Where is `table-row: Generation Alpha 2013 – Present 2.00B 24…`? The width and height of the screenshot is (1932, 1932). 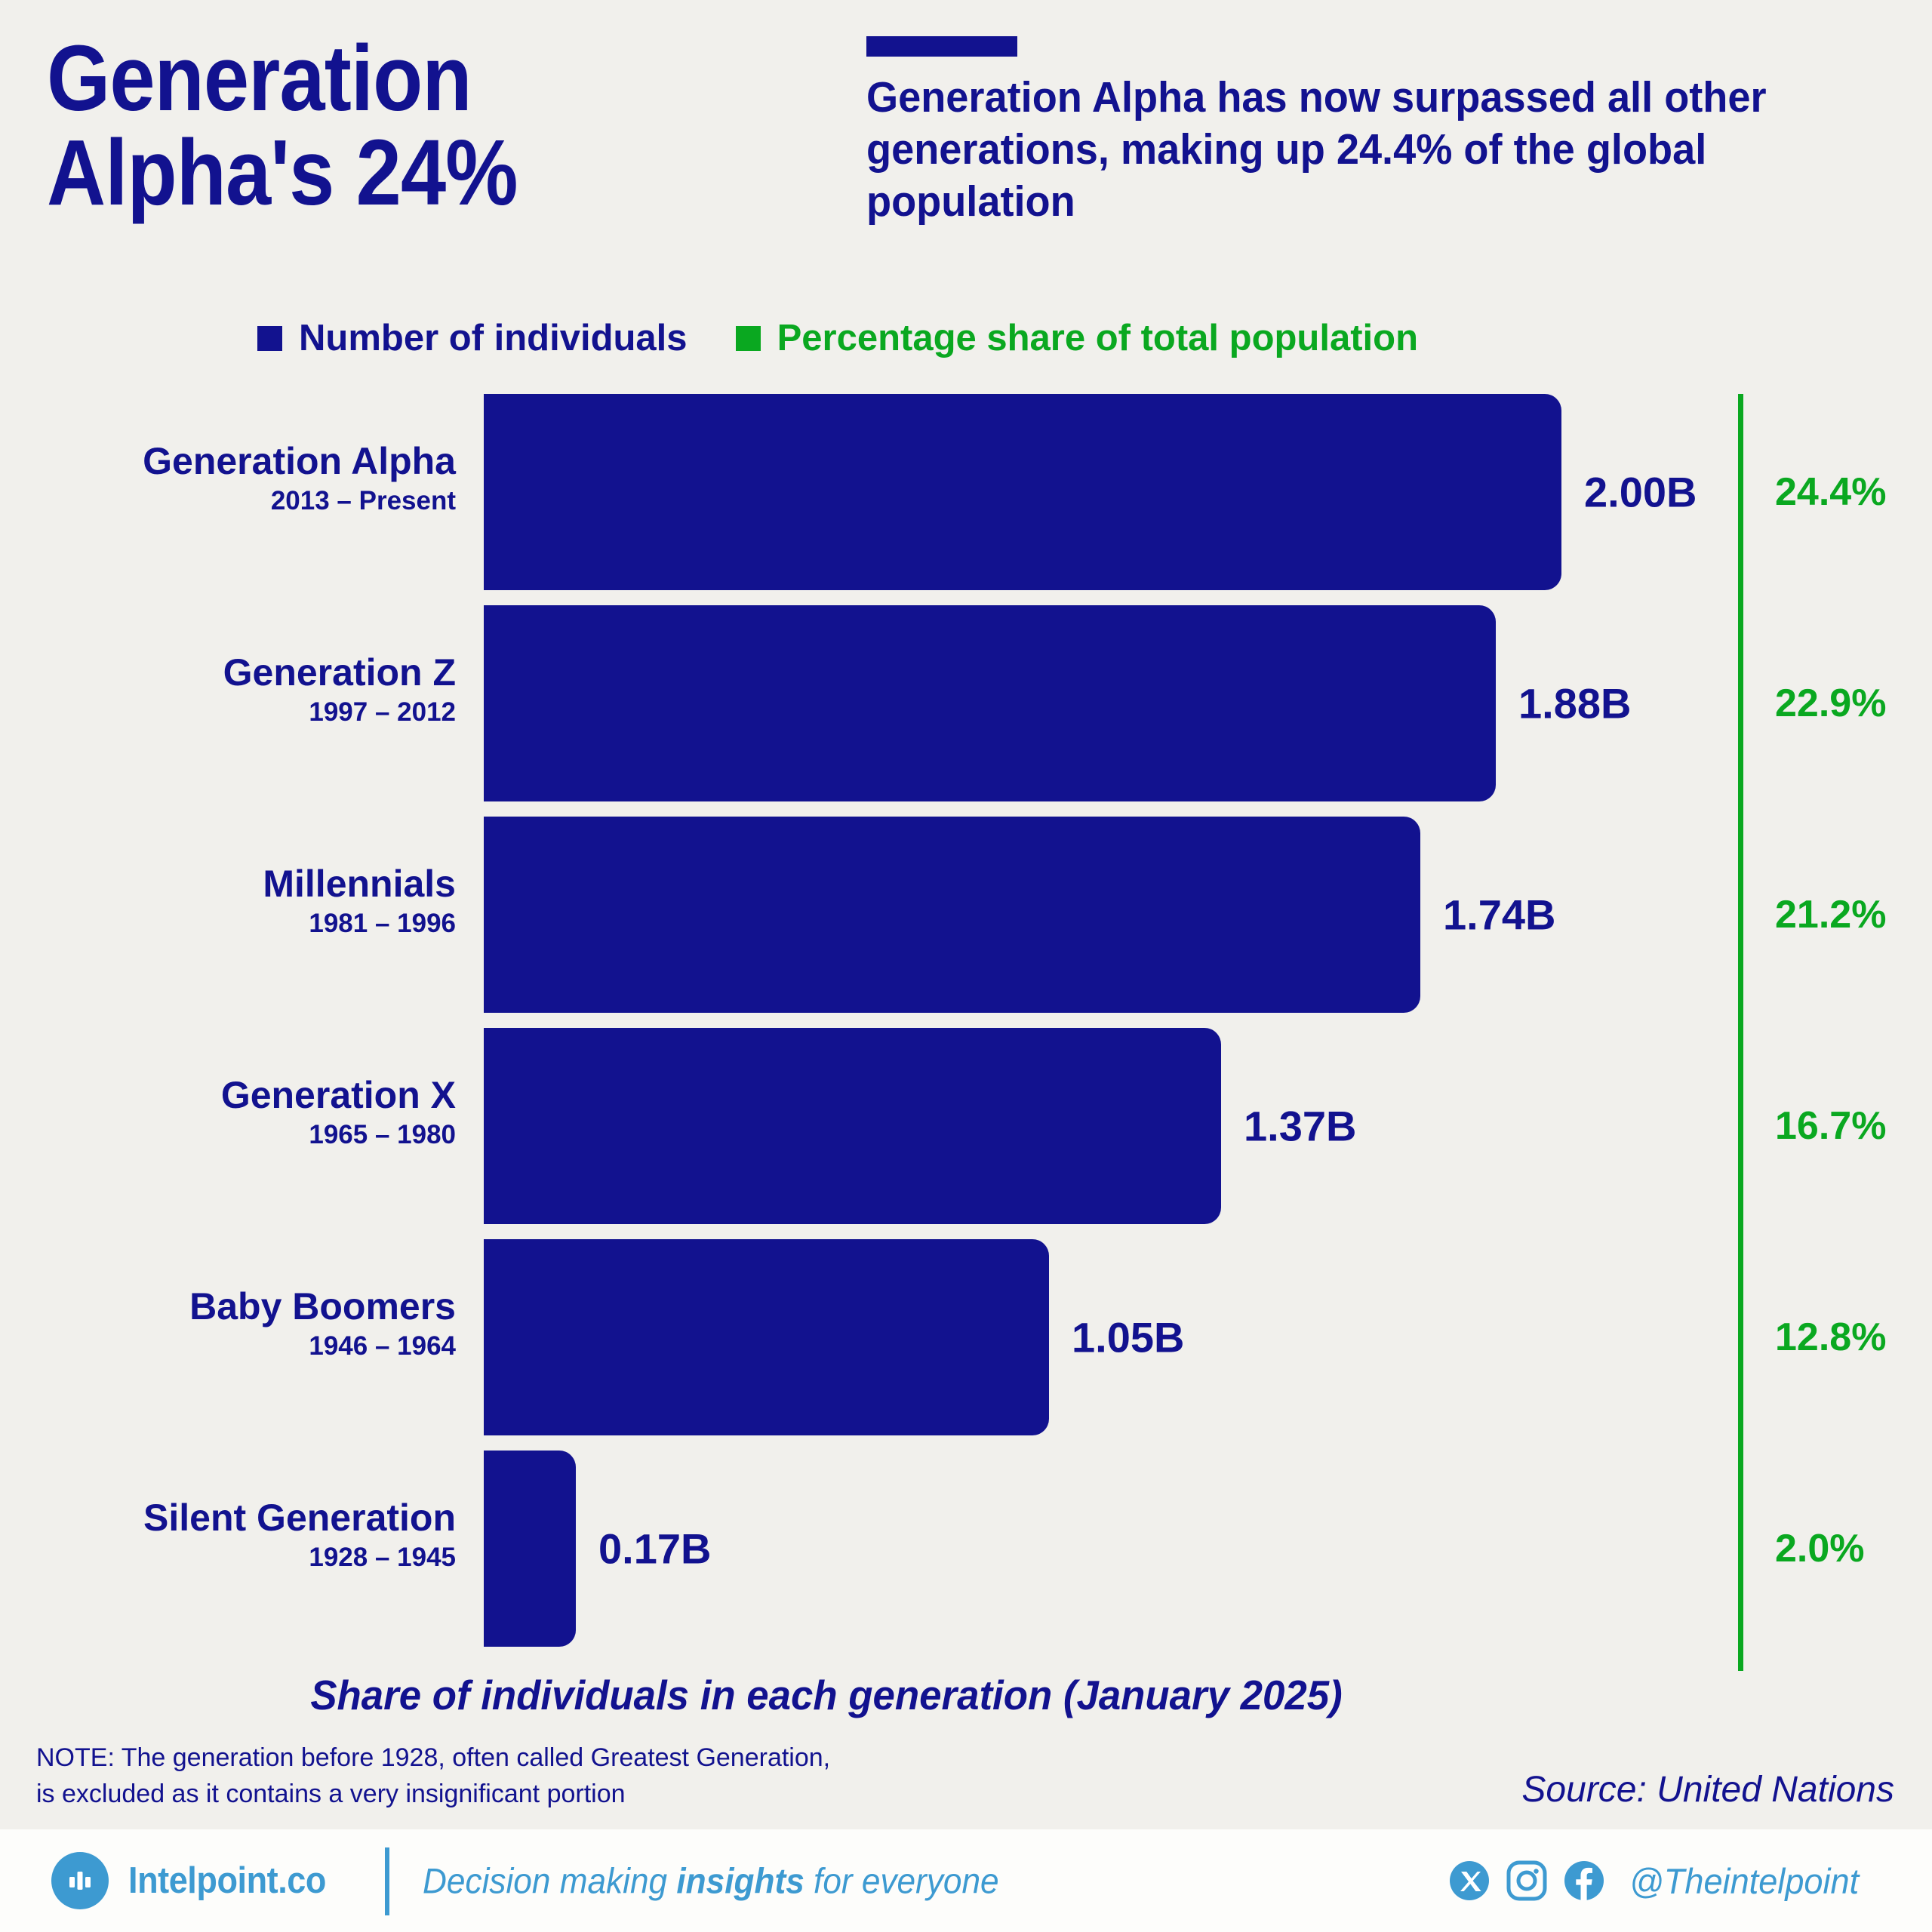 table-row: Generation Alpha 2013 – Present 2.00B 24… is located at coordinates (966, 492).